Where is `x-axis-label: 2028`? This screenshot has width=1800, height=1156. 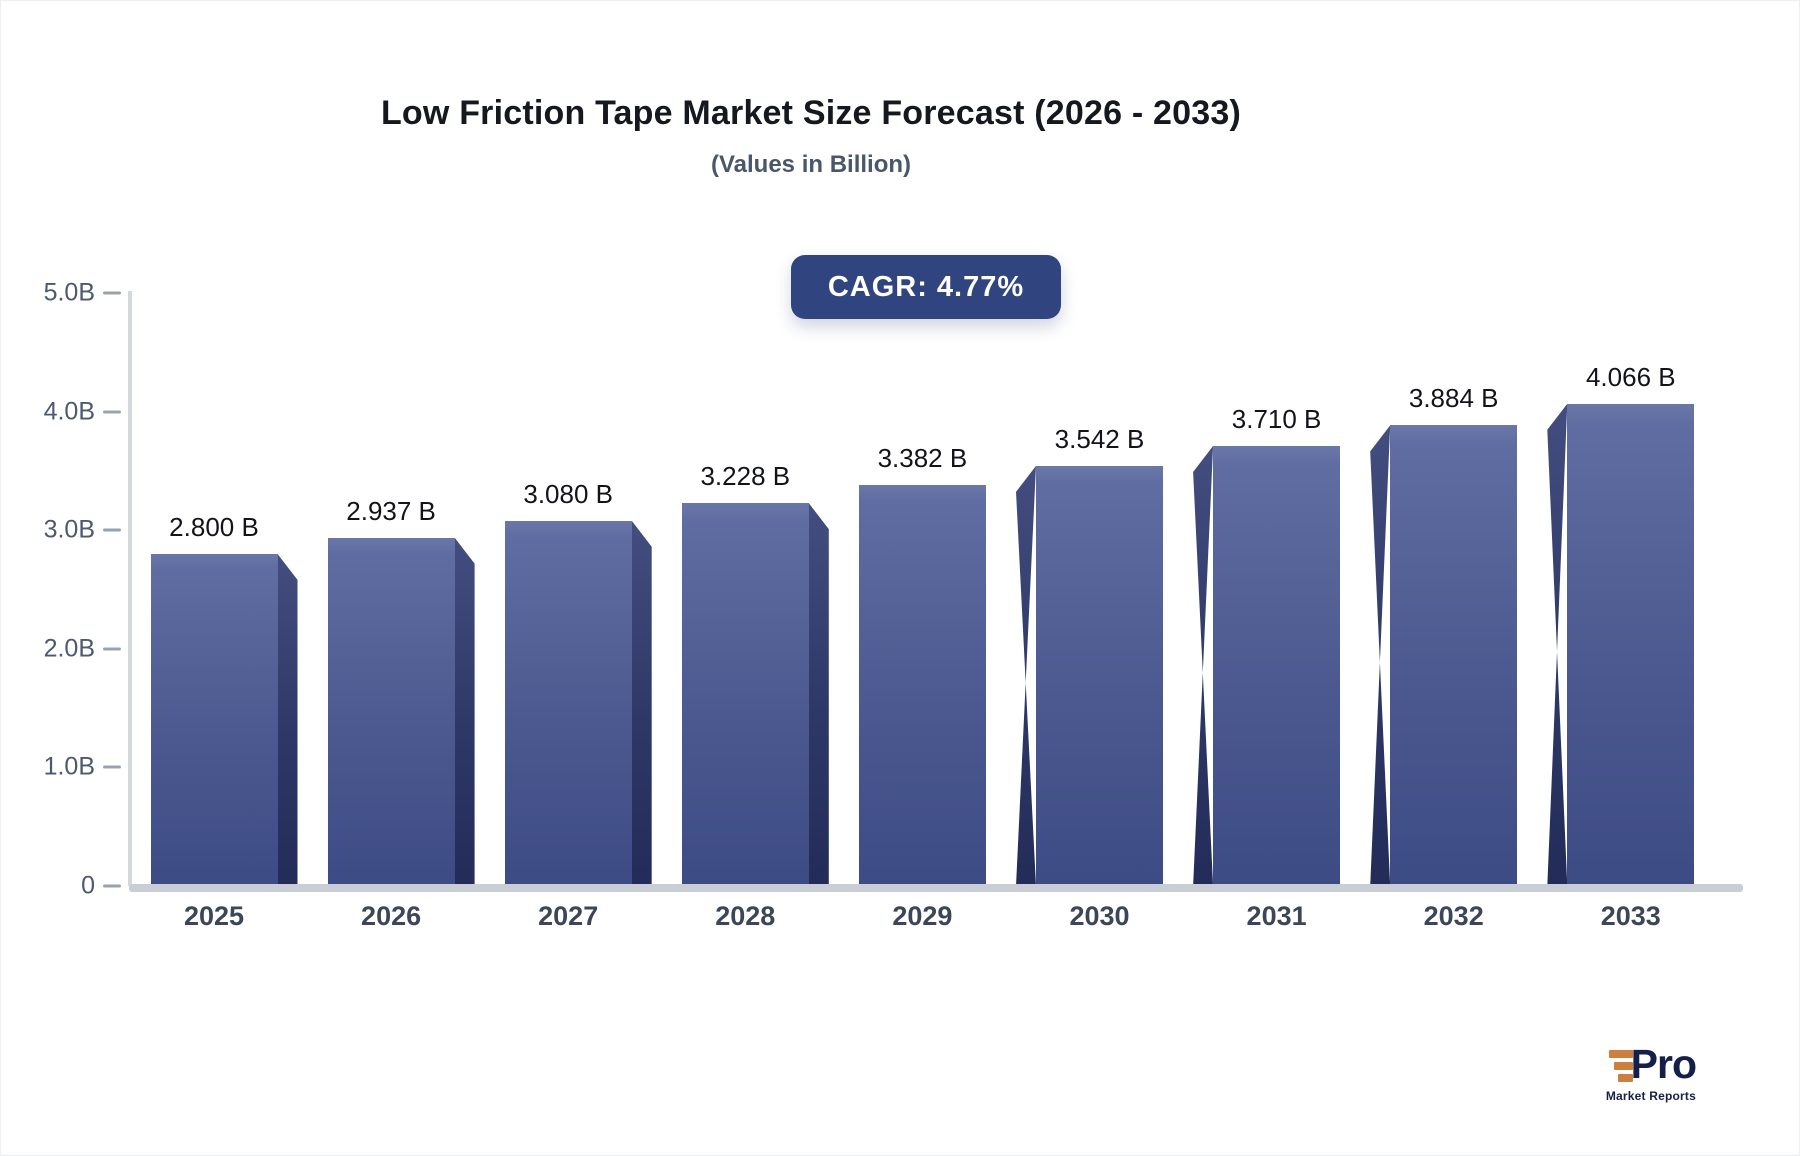
x-axis-label: 2028 is located at coordinates (745, 916).